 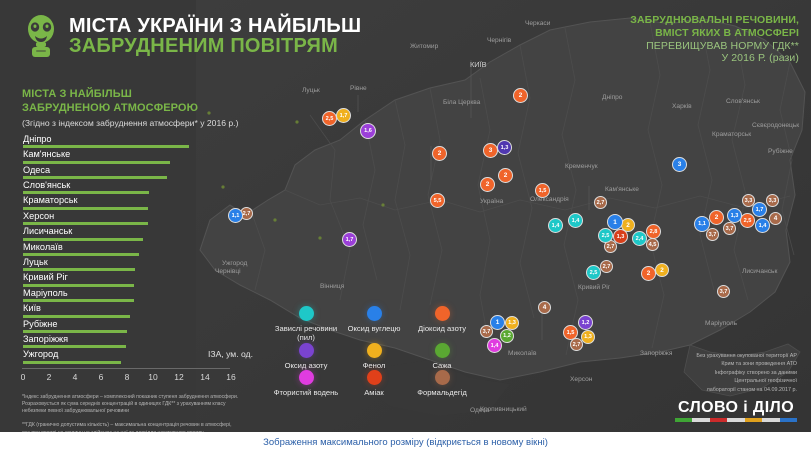 What do you see at coordinates (639, 238) in the screenshot?
I see `pollution-marker: 2,4` at bounding box center [639, 238].